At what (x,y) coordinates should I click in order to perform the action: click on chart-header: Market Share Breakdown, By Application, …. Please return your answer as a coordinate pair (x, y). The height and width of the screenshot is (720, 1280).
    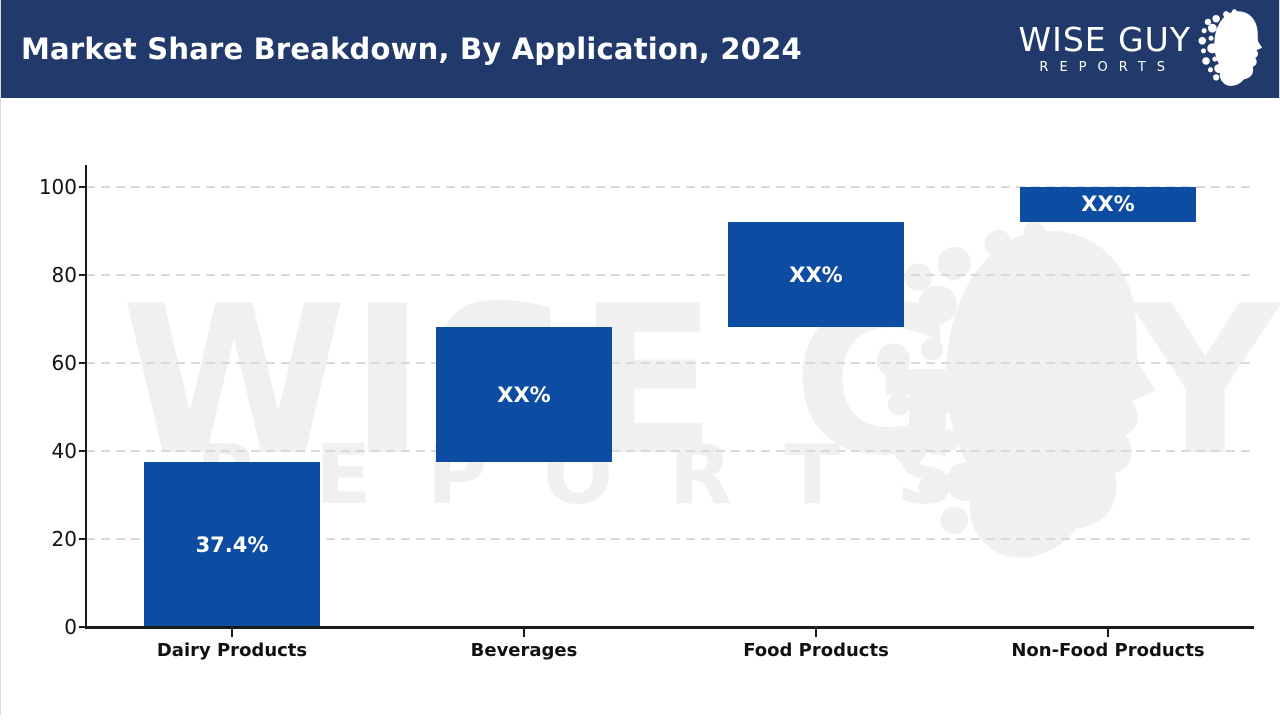
    Looking at the image, I should click on (640, 49).